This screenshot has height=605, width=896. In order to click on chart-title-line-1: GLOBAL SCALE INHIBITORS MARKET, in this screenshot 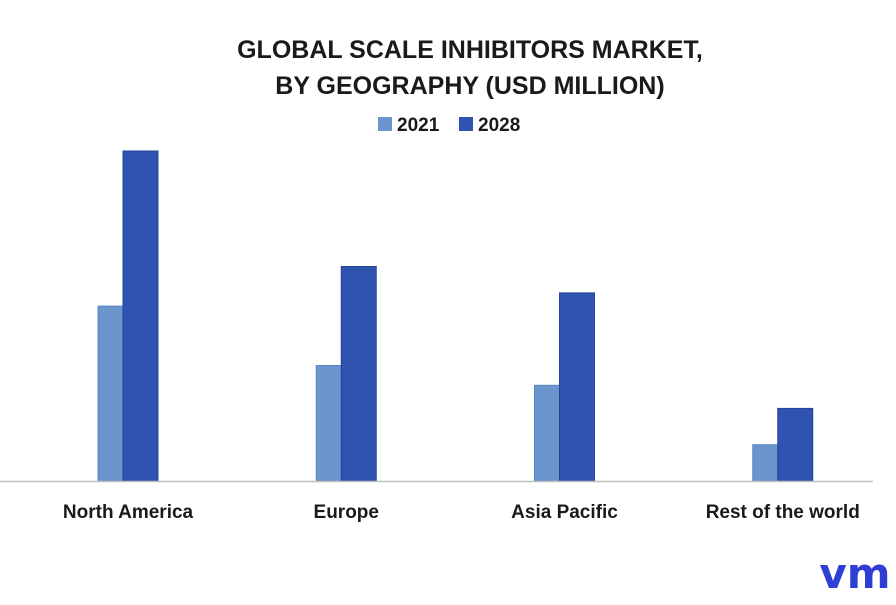, I will do `click(470, 50)`.